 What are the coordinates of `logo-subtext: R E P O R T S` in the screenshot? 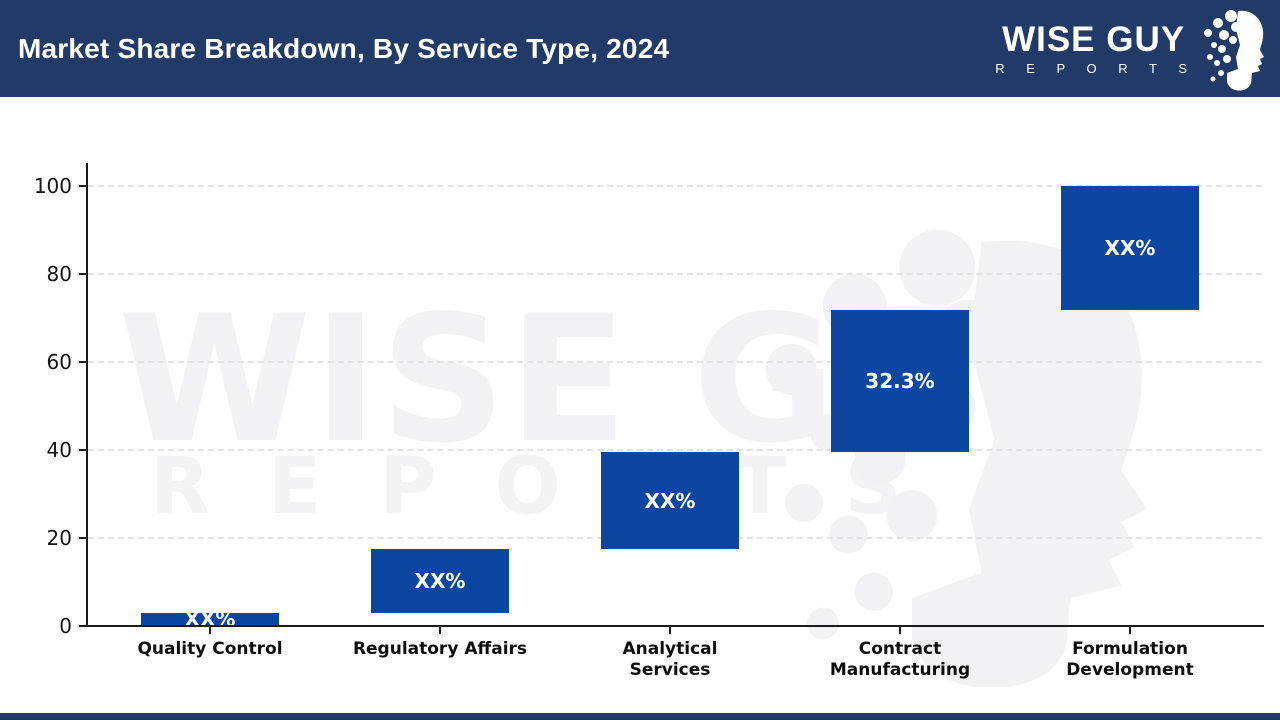 It's located at (1095, 68).